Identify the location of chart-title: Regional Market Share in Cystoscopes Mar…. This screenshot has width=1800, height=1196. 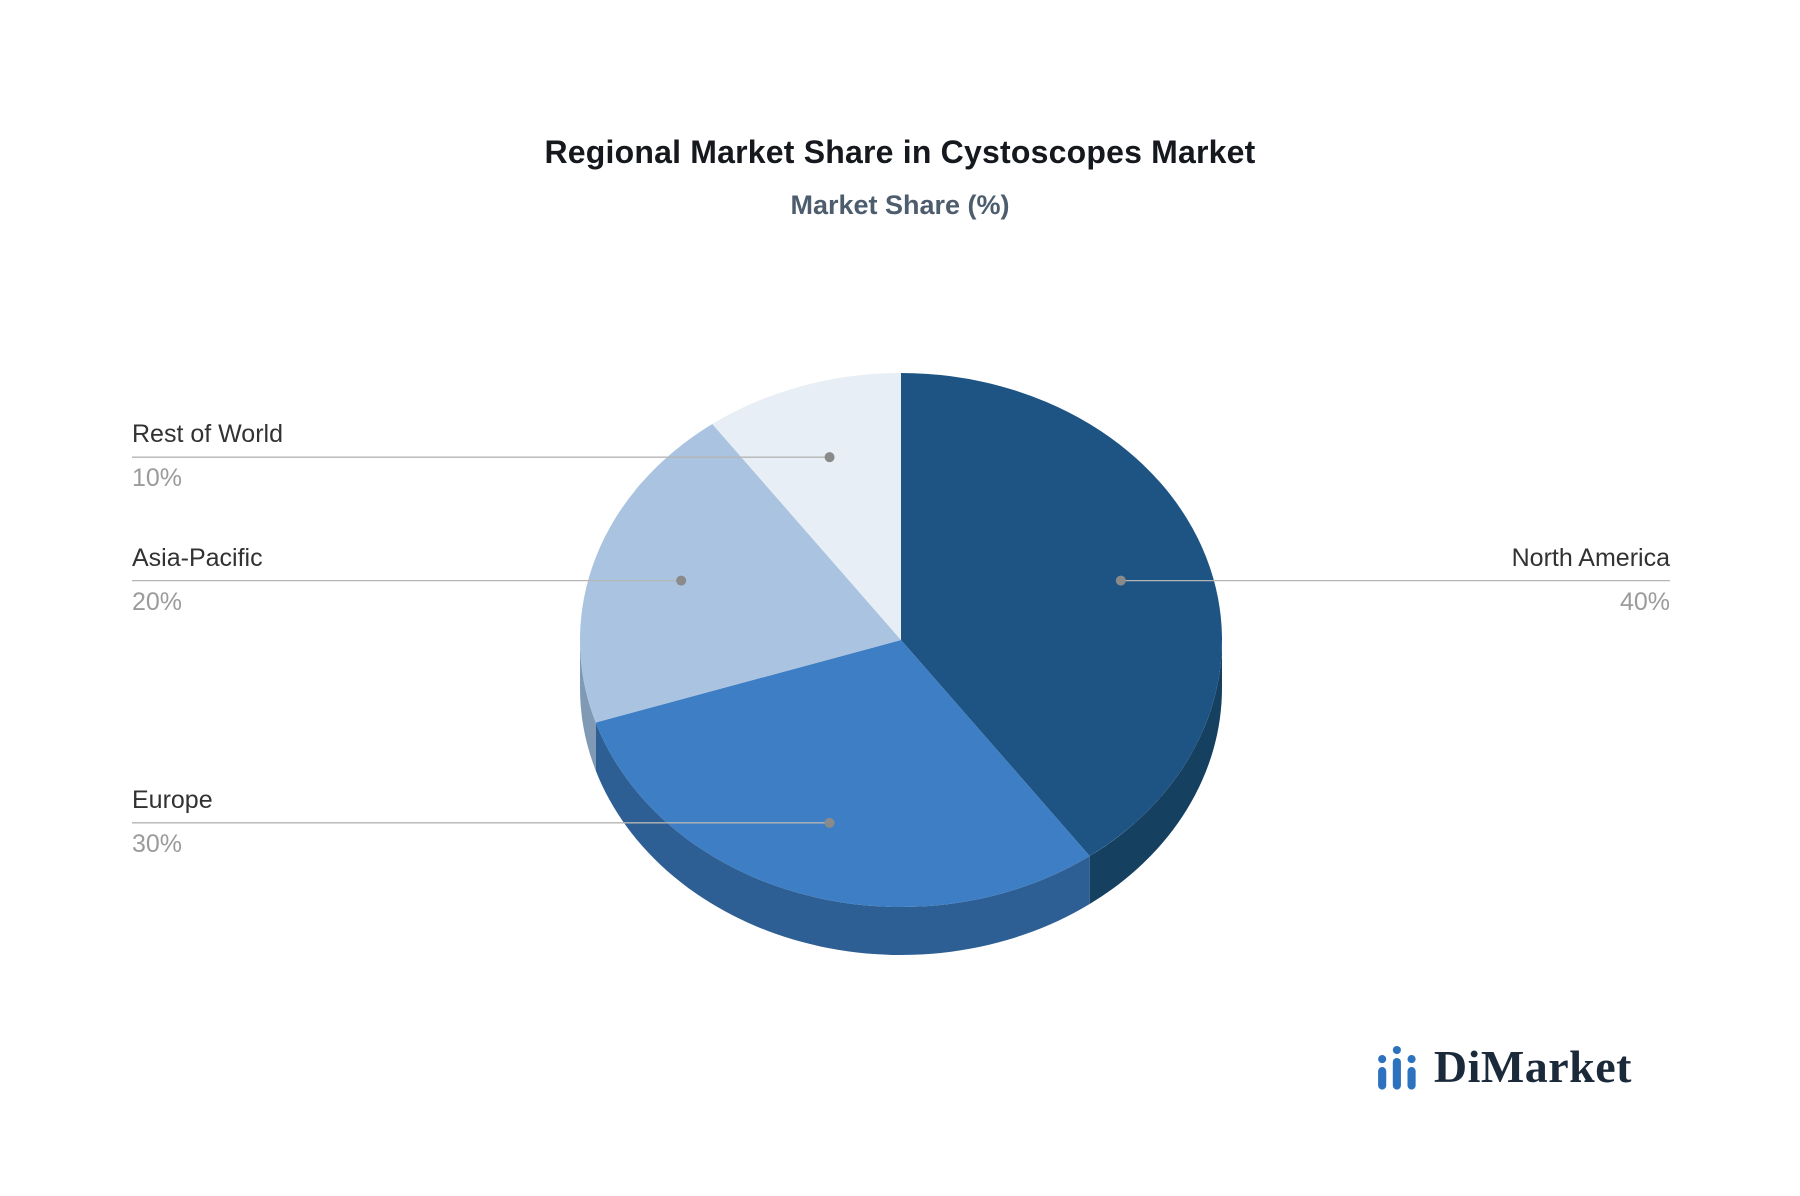
(900, 152).